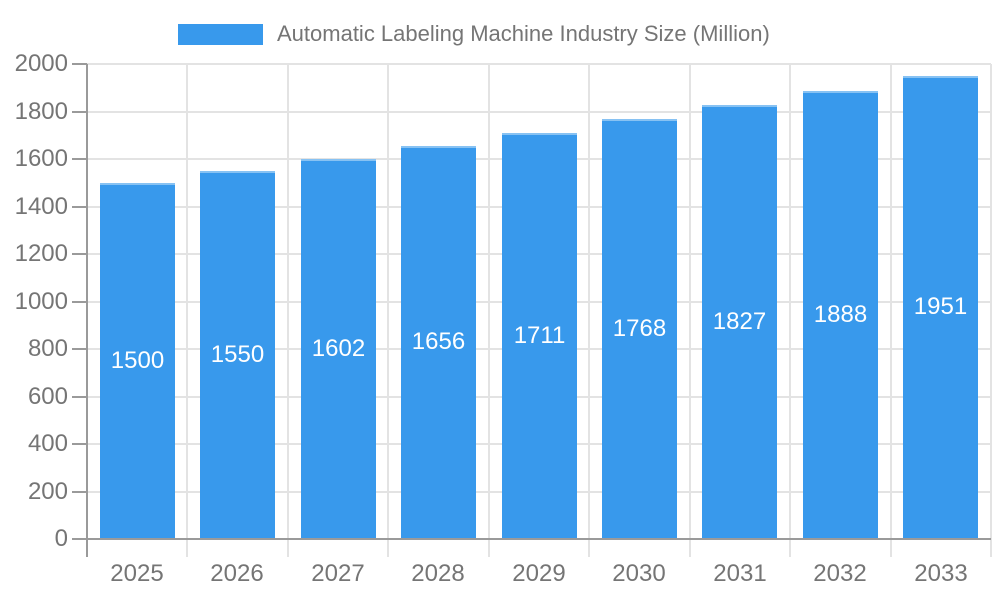 The width and height of the screenshot is (1000, 600). What do you see at coordinates (47, 491) in the screenshot?
I see `y-axis-tick-label: 200` at bounding box center [47, 491].